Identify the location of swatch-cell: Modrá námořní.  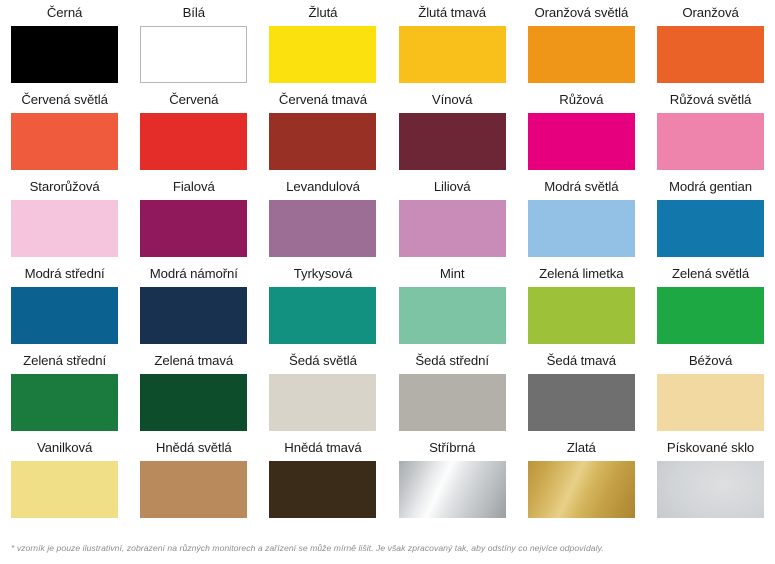
(193, 304).